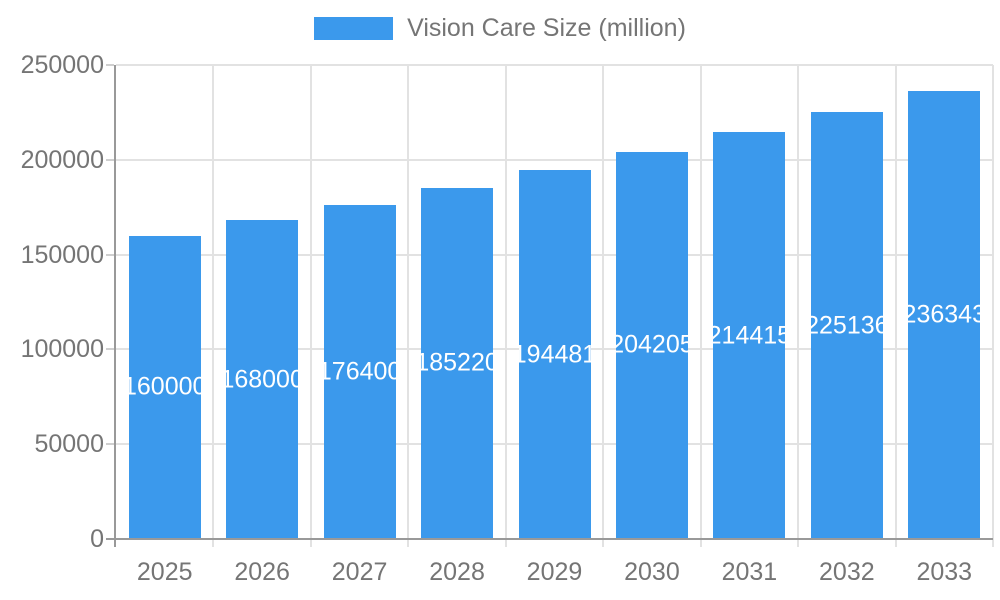 The height and width of the screenshot is (600, 1000). I want to click on bar-value-label: 160000, so click(164, 386).